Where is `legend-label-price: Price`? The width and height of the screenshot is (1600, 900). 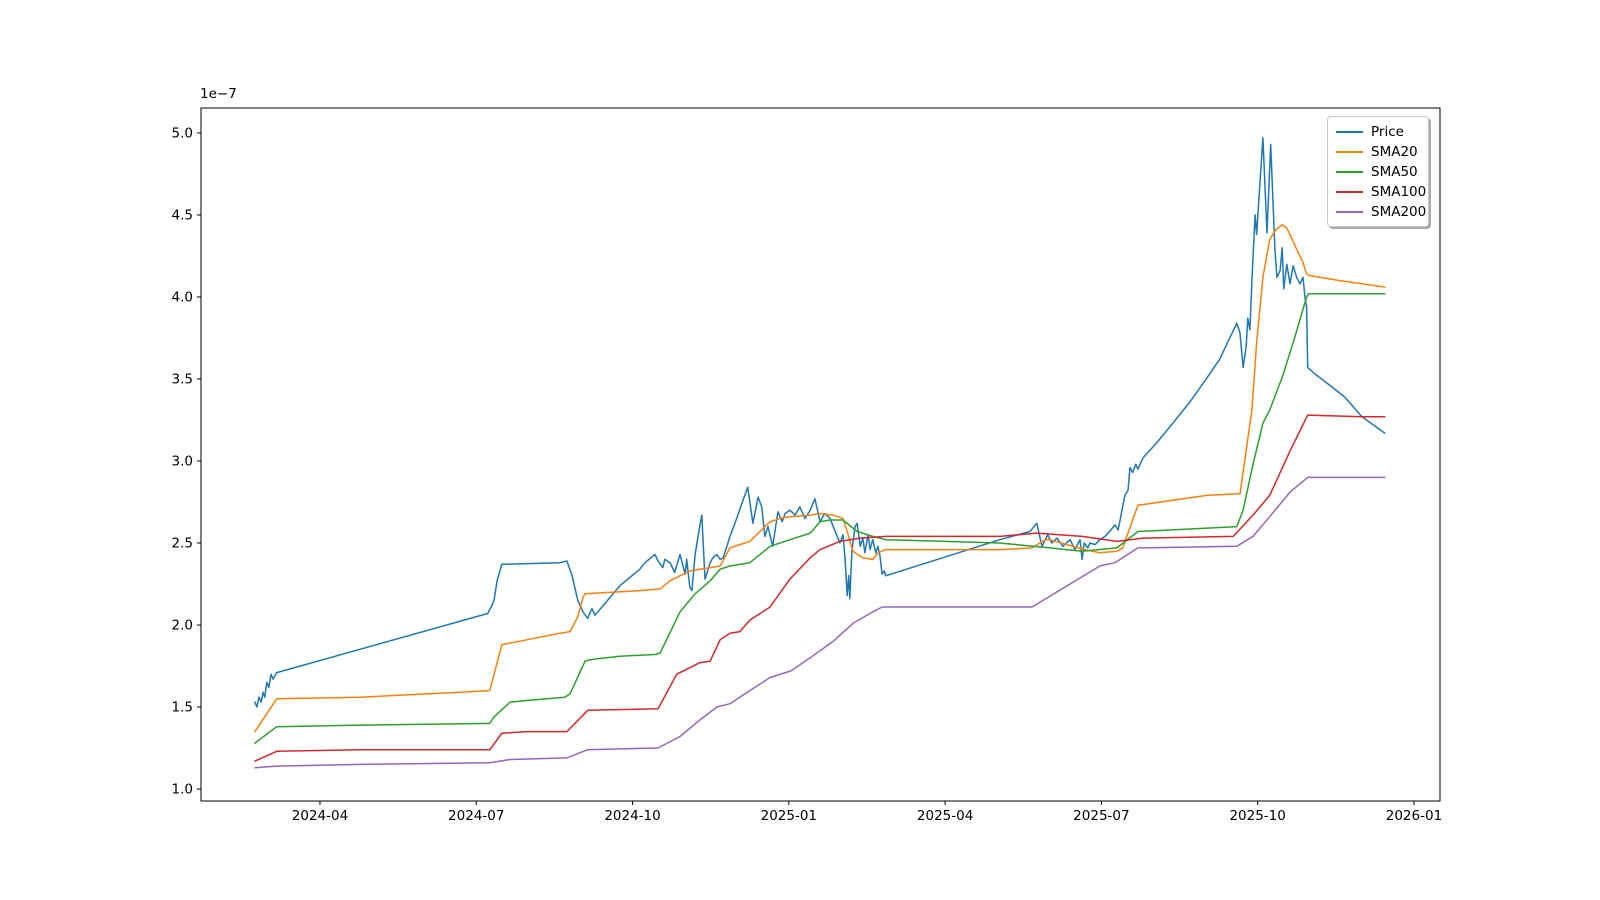
legend-label-price: Price is located at coordinates (1387, 132).